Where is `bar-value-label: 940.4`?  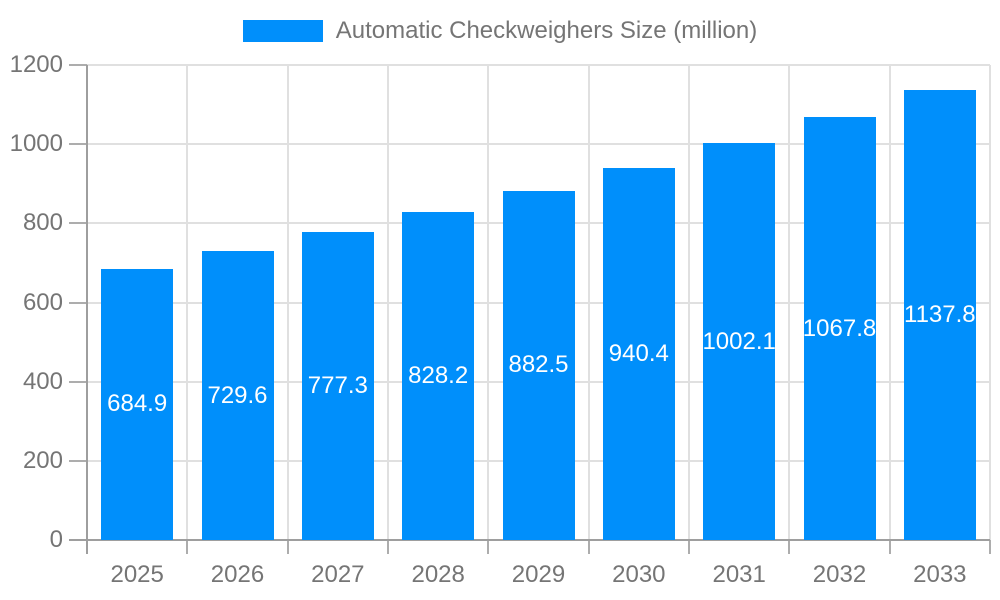
bar-value-label: 940.4 is located at coordinates (638, 353).